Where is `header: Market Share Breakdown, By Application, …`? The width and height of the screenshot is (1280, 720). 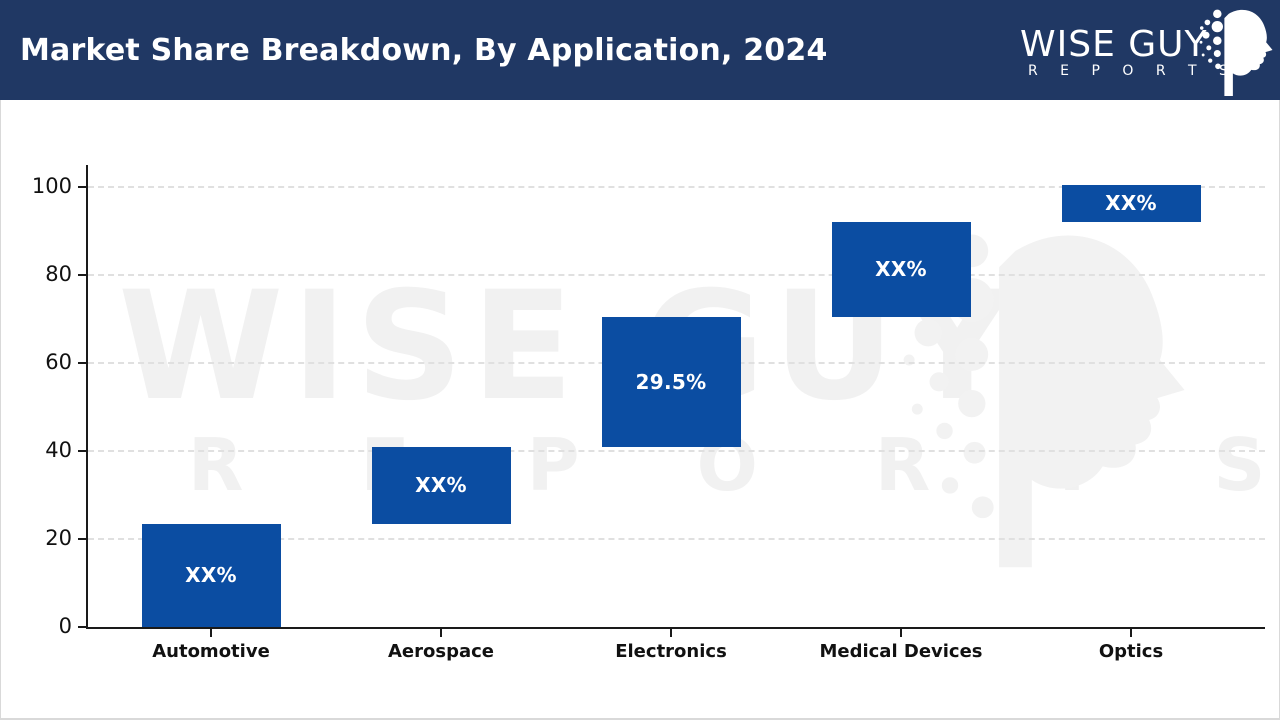 header: Market Share Breakdown, By Application, … is located at coordinates (640, 50).